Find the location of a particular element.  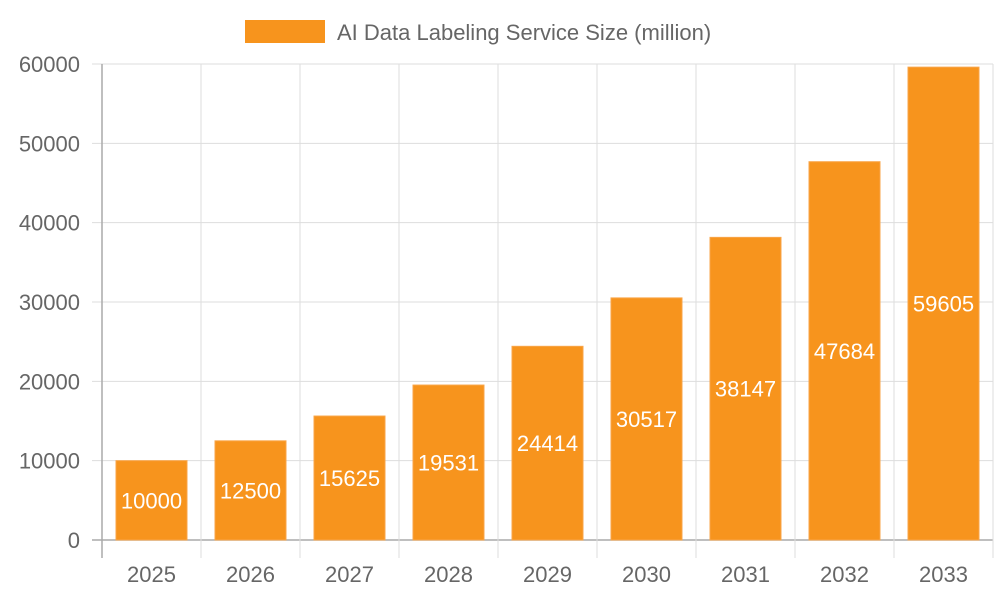

legend: AI Data Labeling Service Size (million) is located at coordinates (478, 32).